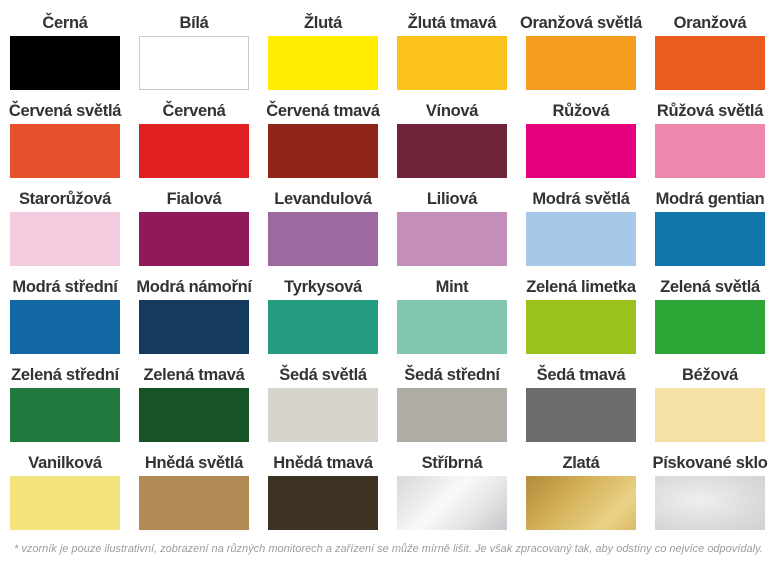 The width and height of the screenshot is (775, 564). What do you see at coordinates (65, 375) in the screenshot?
I see `swatch-label: Zelená střední` at bounding box center [65, 375].